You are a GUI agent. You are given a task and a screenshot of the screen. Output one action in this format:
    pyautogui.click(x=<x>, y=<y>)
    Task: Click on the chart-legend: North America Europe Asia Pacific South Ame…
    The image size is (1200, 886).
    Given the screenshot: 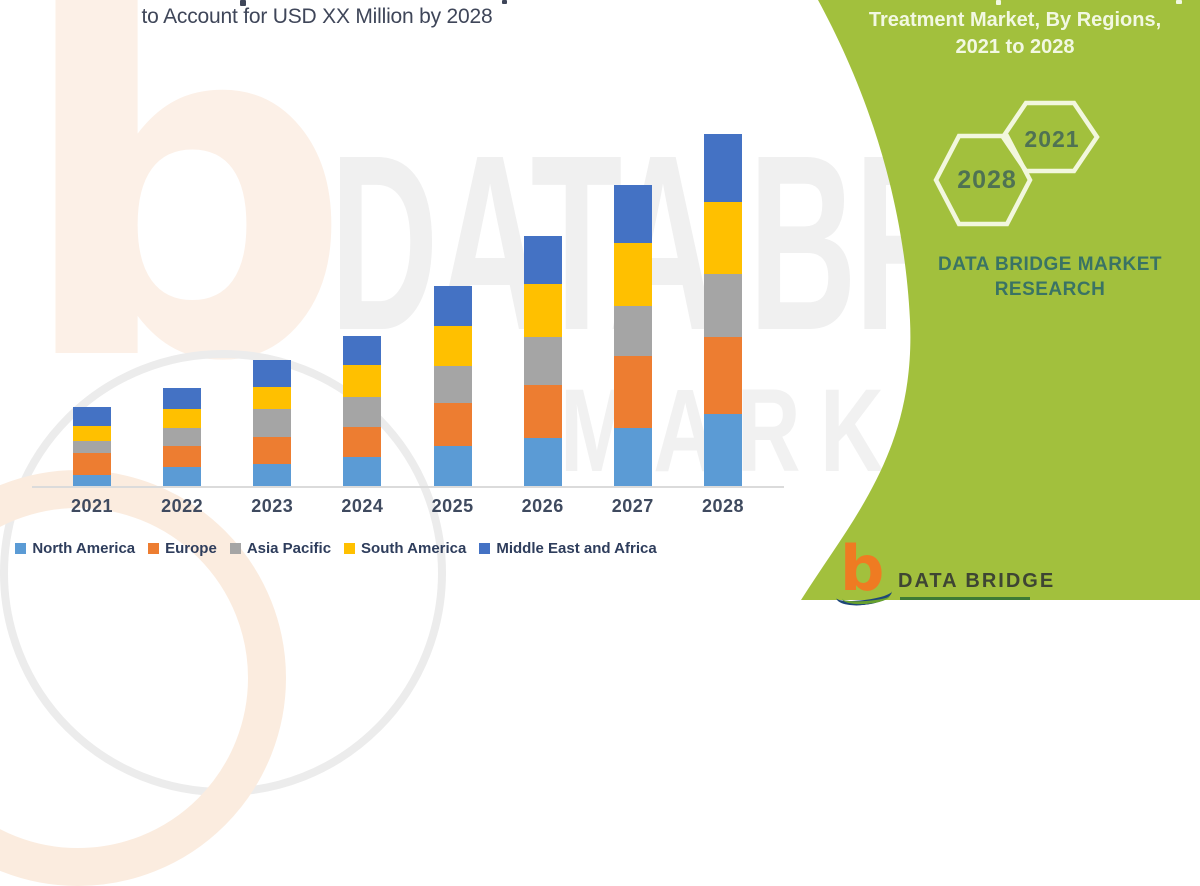 What is the action you would take?
    pyautogui.click(x=336, y=548)
    